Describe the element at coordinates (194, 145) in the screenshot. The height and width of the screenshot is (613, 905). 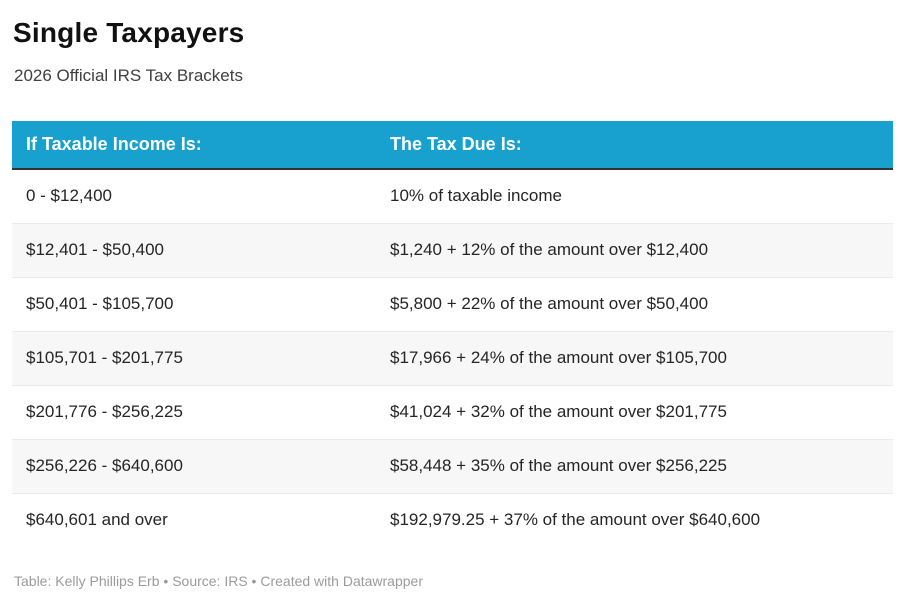
I see `column-header-taxable-income: If Taxable Income Is:` at that location.